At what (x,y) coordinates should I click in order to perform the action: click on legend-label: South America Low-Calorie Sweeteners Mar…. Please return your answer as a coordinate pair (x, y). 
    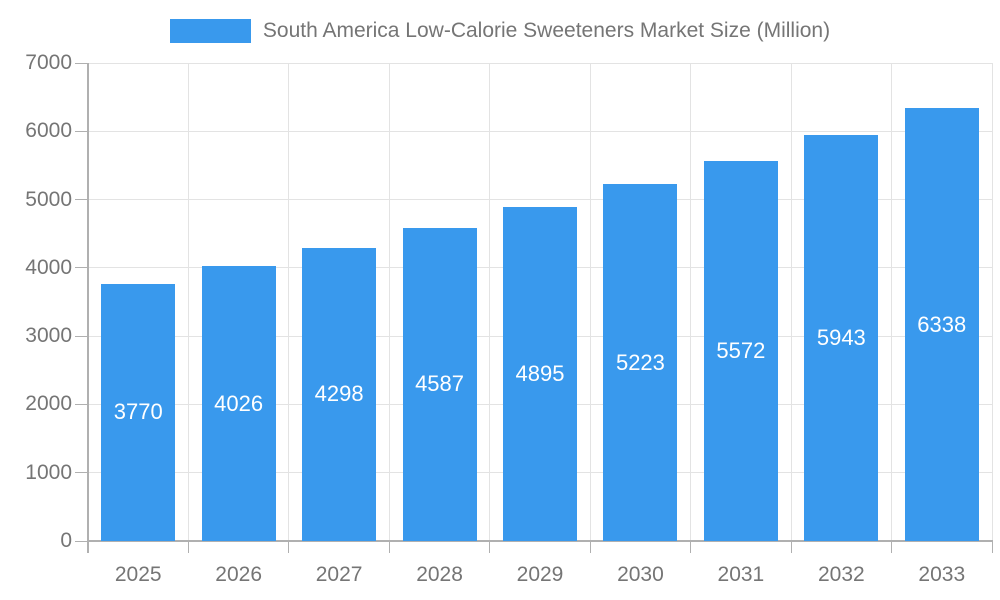
    Looking at the image, I should click on (546, 30).